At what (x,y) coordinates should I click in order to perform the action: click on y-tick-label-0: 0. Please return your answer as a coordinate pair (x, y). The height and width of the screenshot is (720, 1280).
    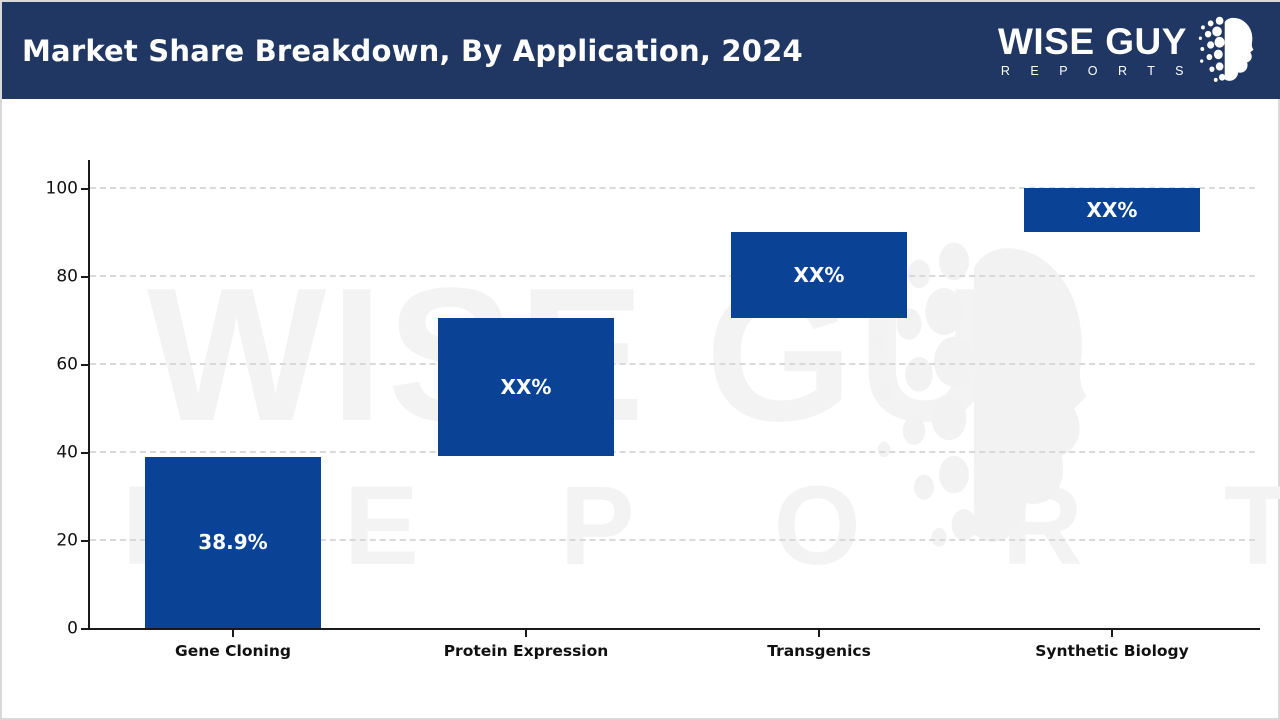
    Looking at the image, I should click on (72, 628).